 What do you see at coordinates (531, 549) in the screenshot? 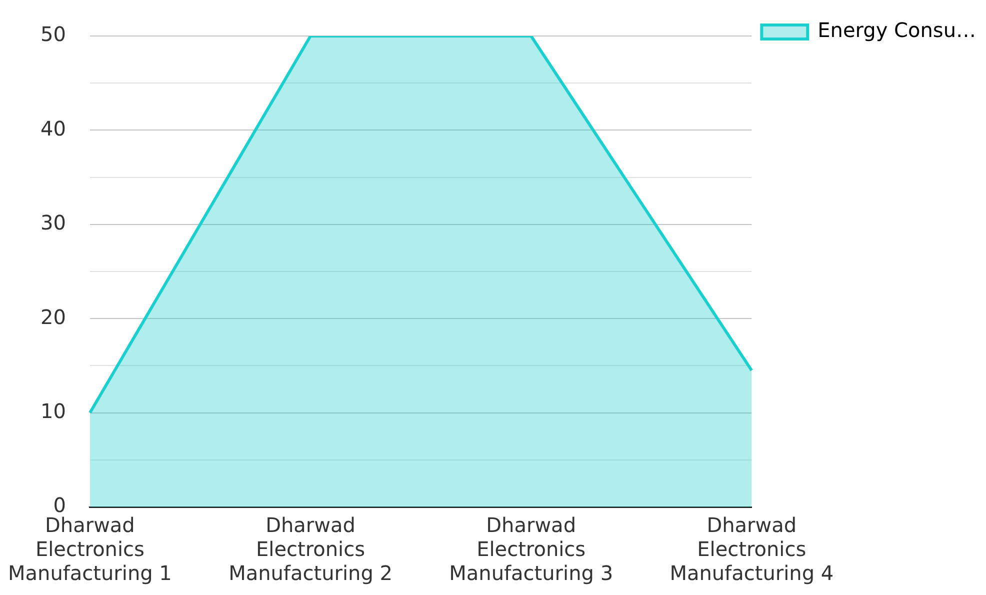
I see `x-tick-label: Dharwad Electronics Manufacturing 3` at bounding box center [531, 549].